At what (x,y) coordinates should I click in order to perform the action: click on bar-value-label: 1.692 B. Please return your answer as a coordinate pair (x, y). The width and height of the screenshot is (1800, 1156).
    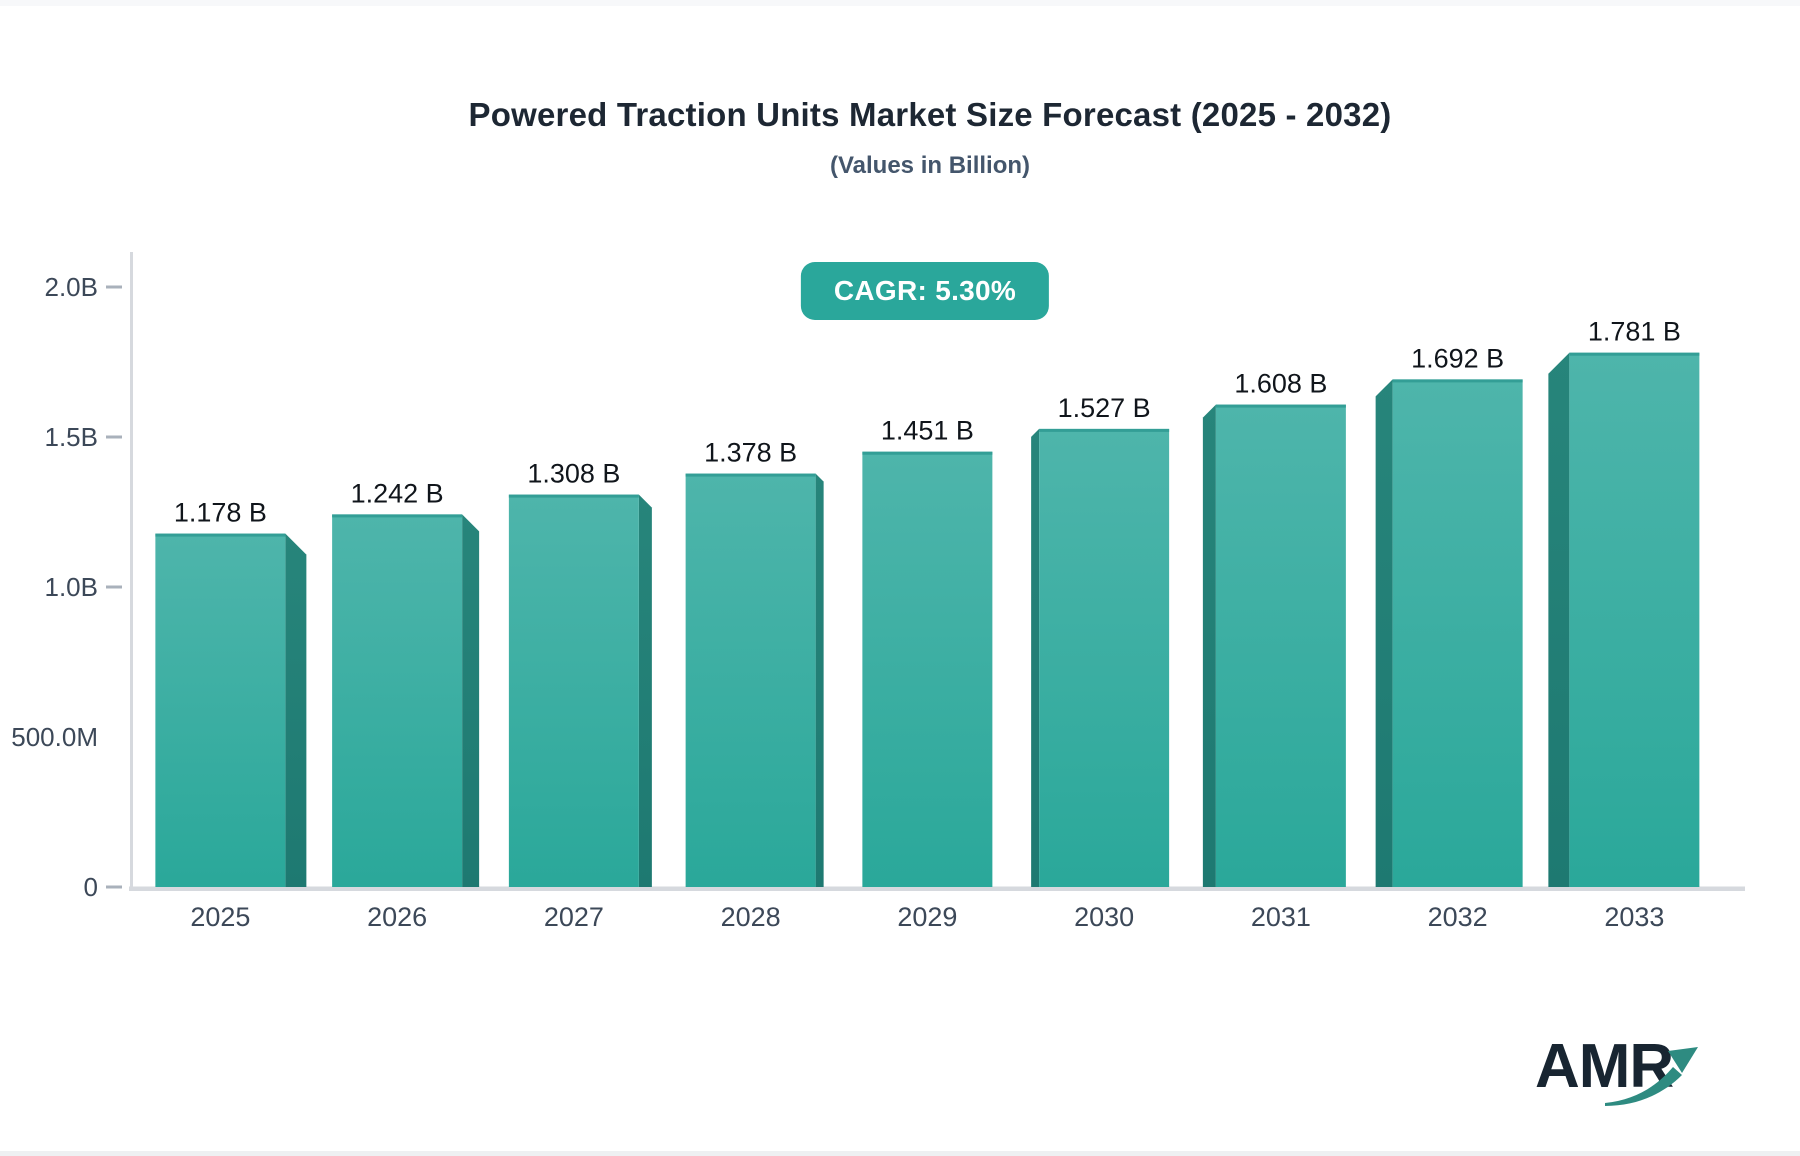
    Looking at the image, I should click on (1457, 358).